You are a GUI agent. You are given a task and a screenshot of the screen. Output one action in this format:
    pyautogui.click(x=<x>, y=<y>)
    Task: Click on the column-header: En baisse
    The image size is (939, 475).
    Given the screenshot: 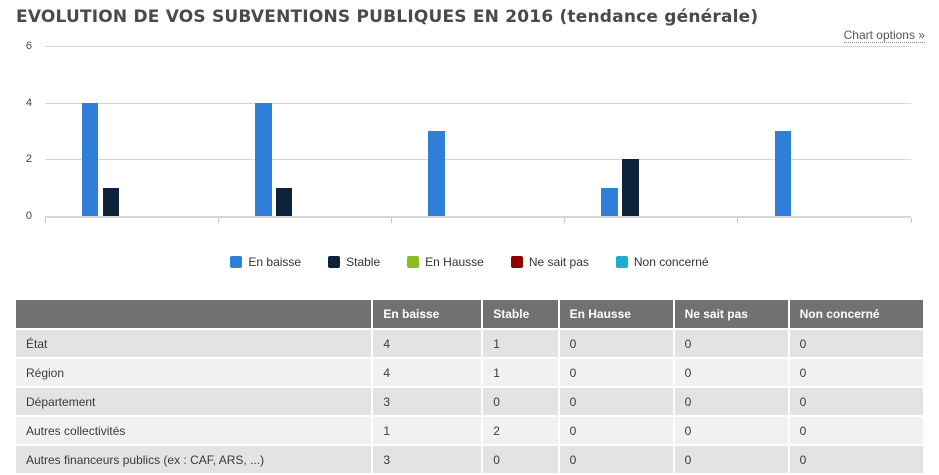 What is the action you would take?
    pyautogui.click(x=427, y=314)
    